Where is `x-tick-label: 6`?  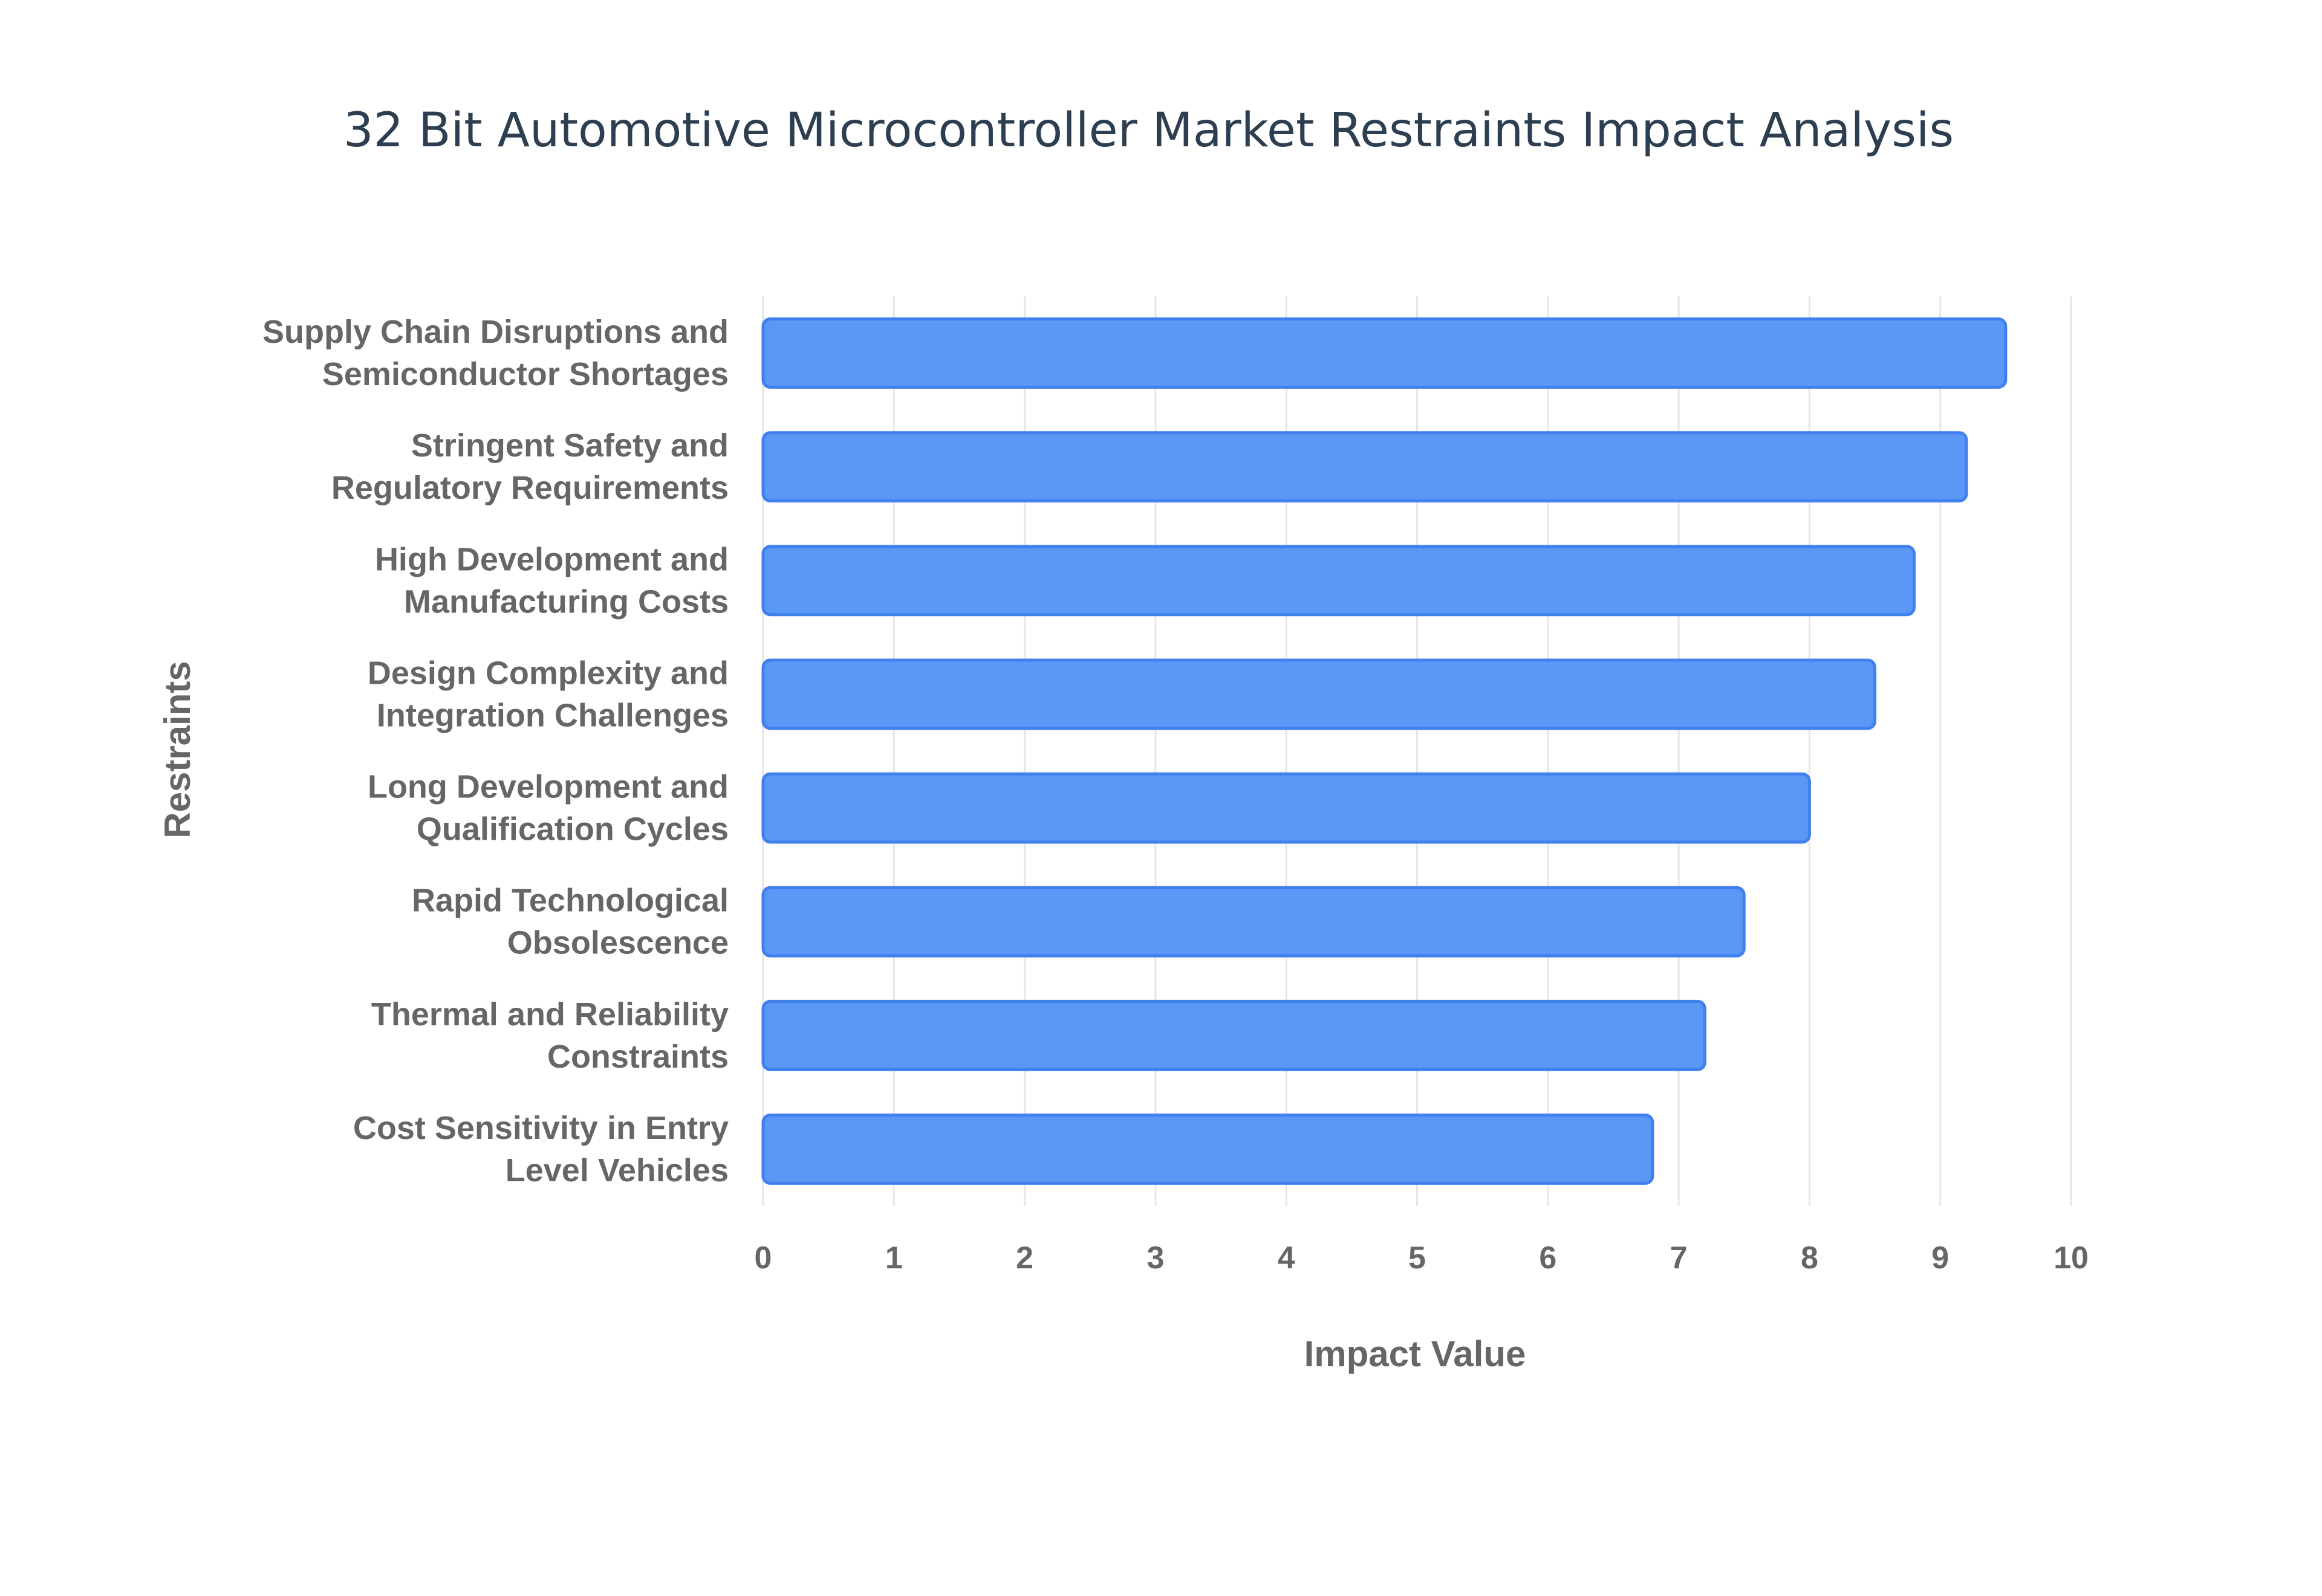
x-tick-label: 6 is located at coordinates (1547, 1258).